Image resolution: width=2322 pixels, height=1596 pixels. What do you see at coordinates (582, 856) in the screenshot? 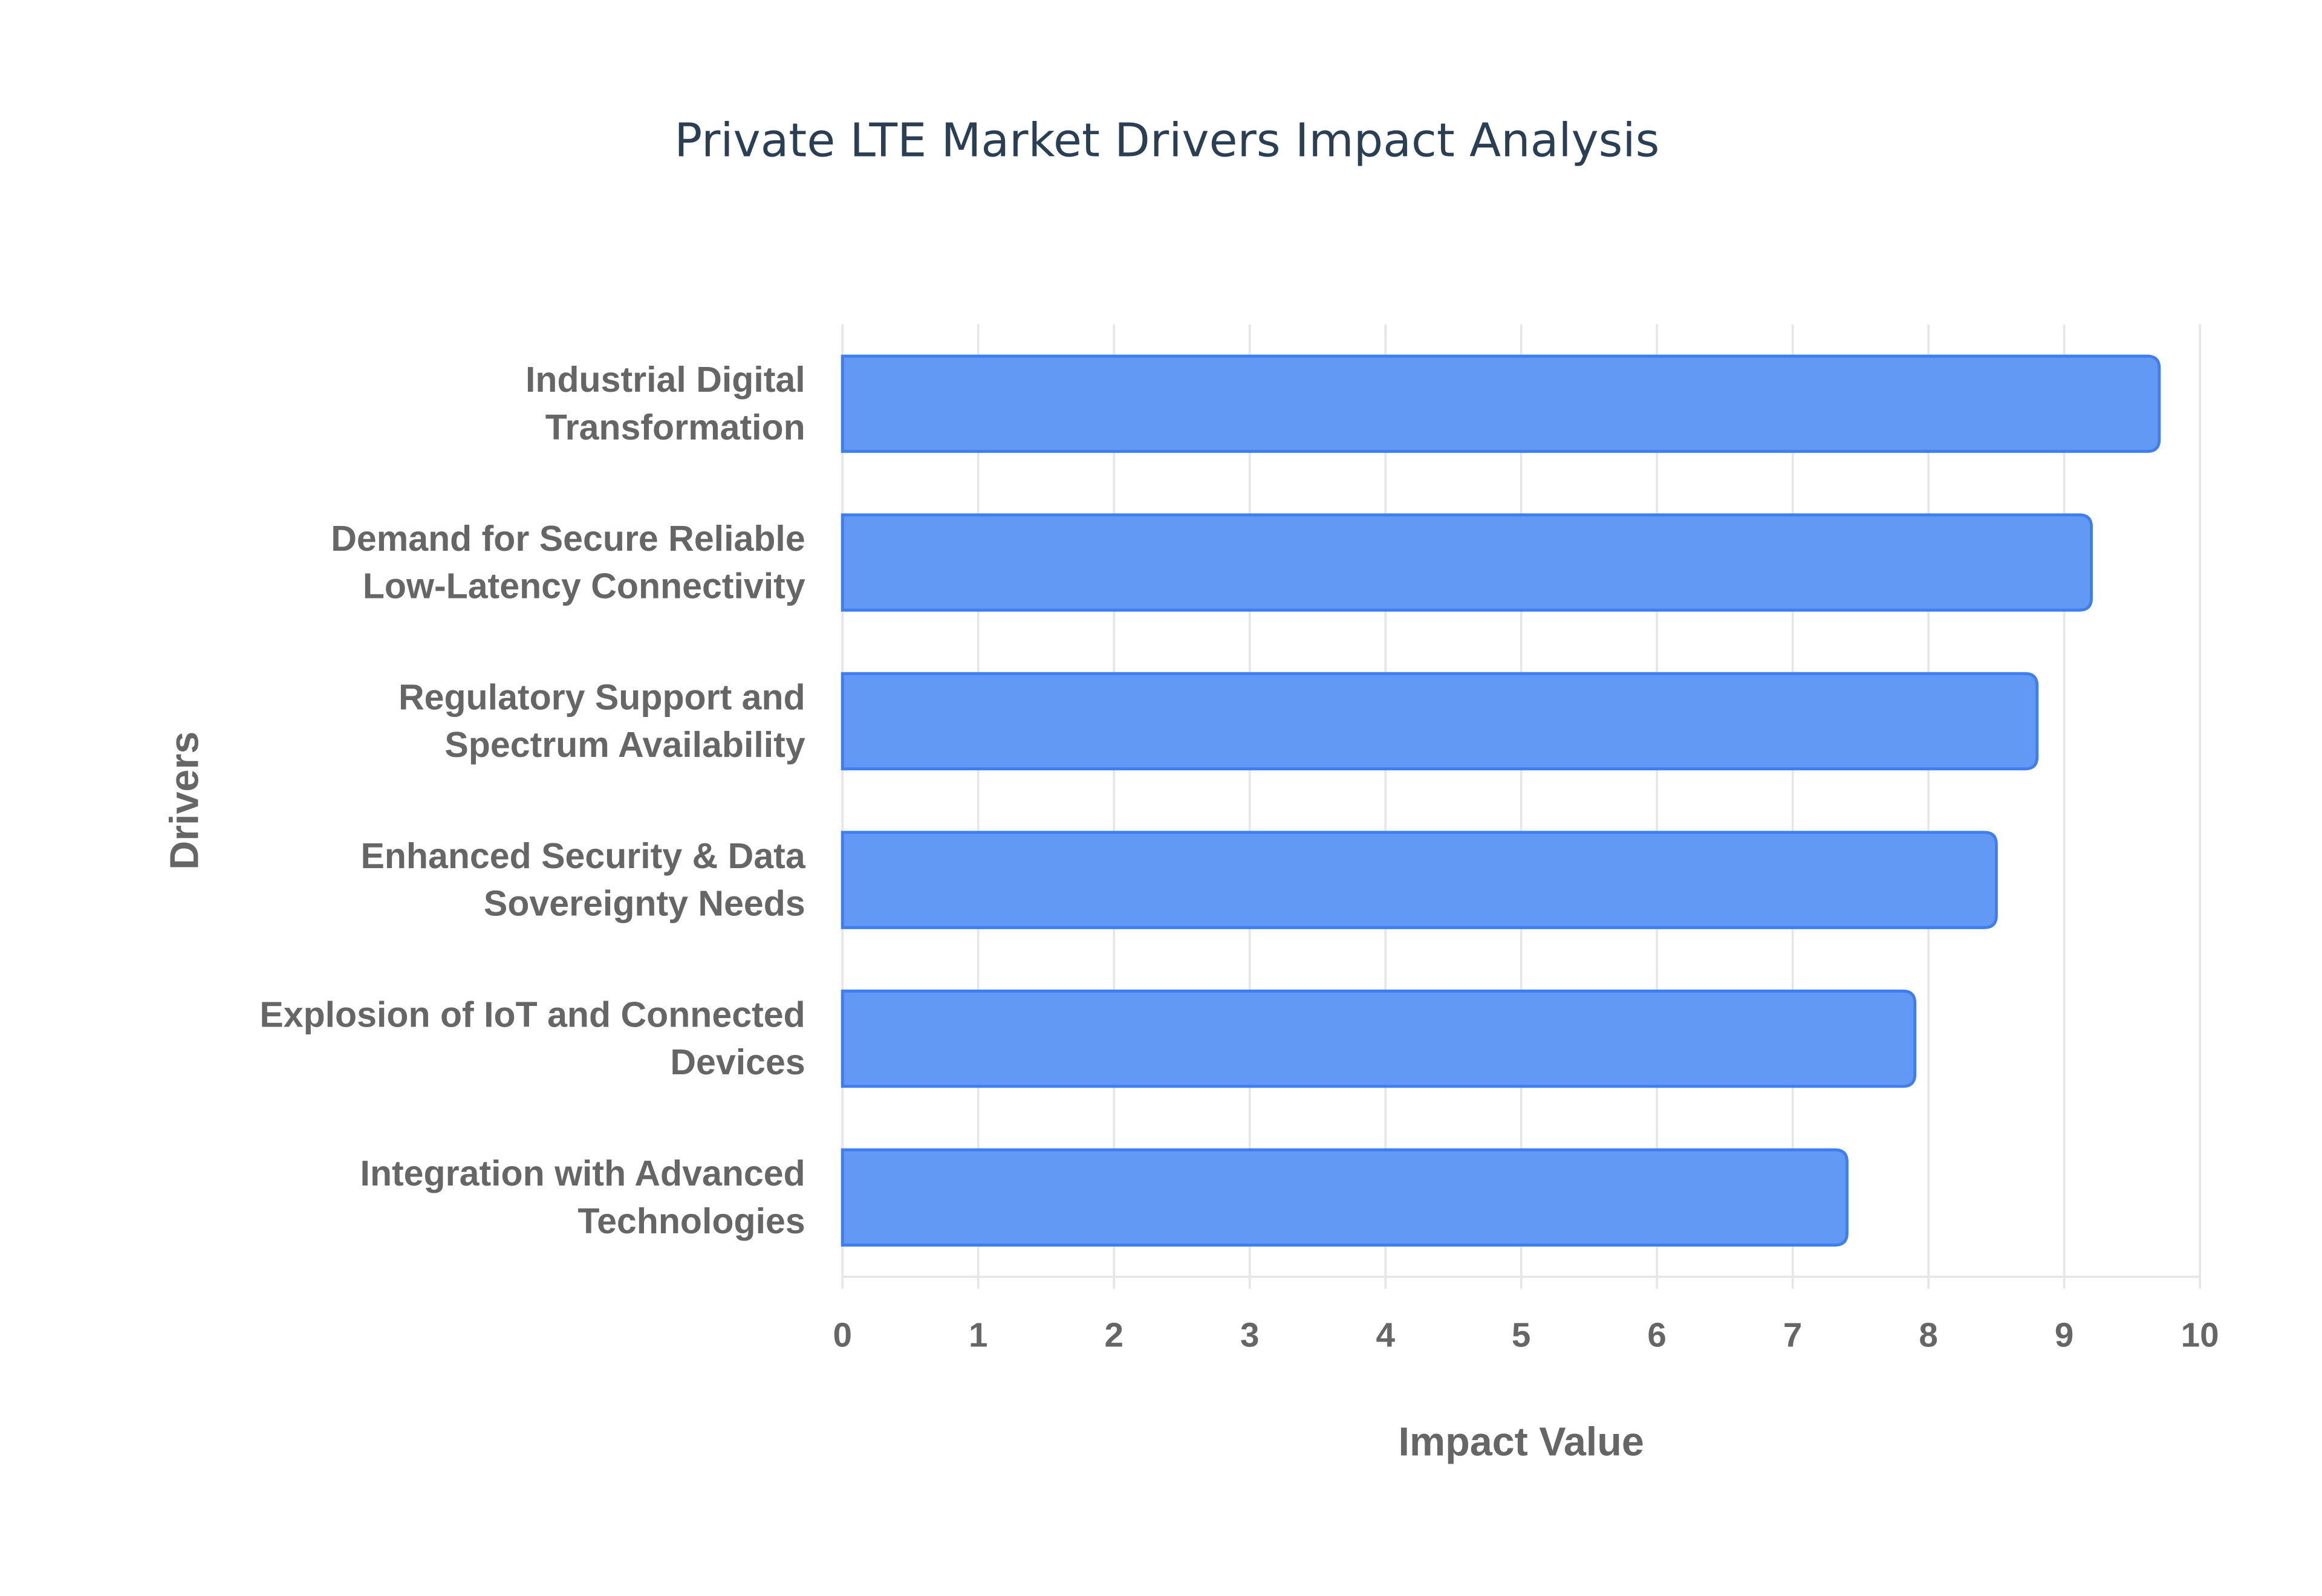
I see `category-label: Enhanced Security & Data` at bounding box center [582, 856].